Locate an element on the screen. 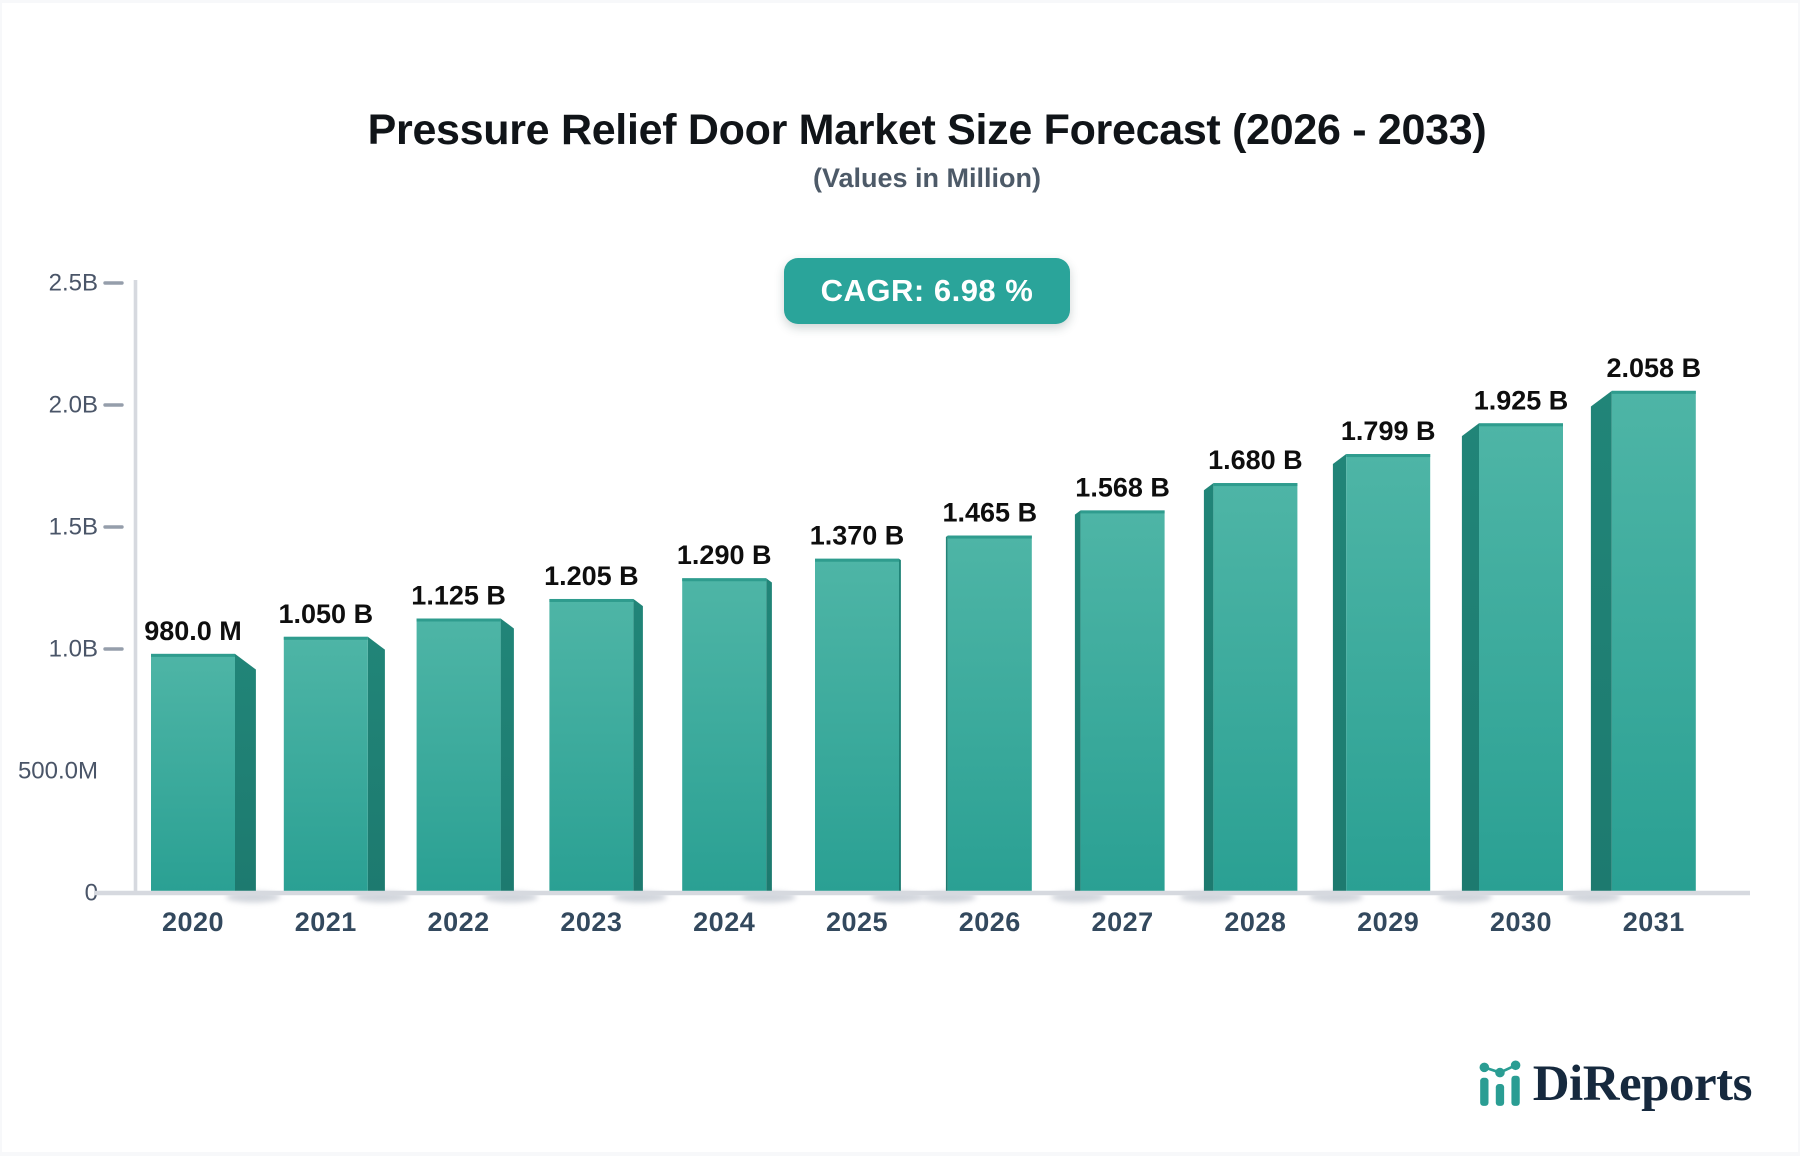 The width and height of the screenshot is (1800, 1156). bar-top-edge-2022 is located at coordinates (458, 620).